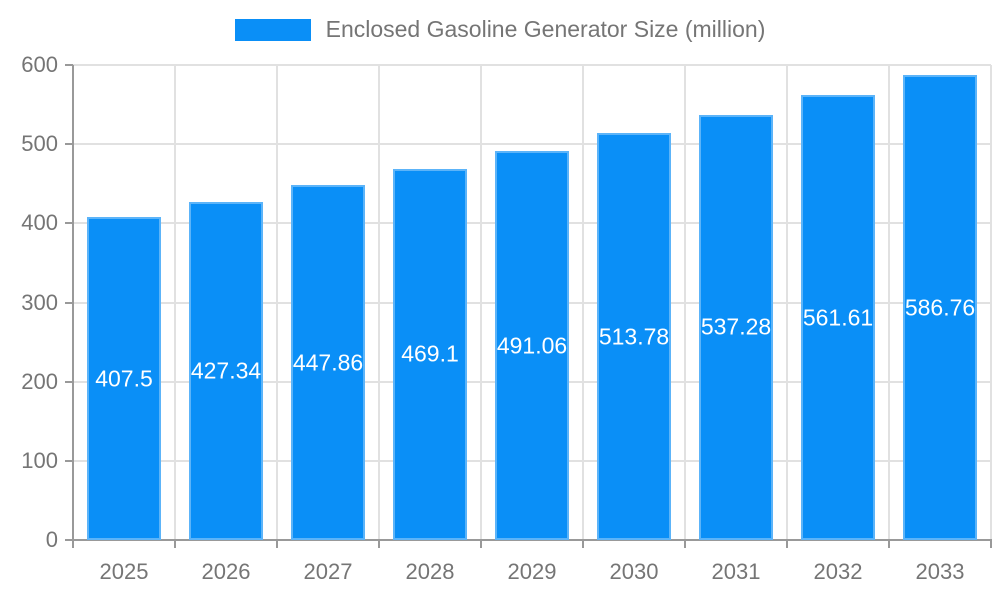  What do you see at coordinates (124, 571) in the screenshot?
I see `x-axis-label: 2025` at bounding box center [124, 571].